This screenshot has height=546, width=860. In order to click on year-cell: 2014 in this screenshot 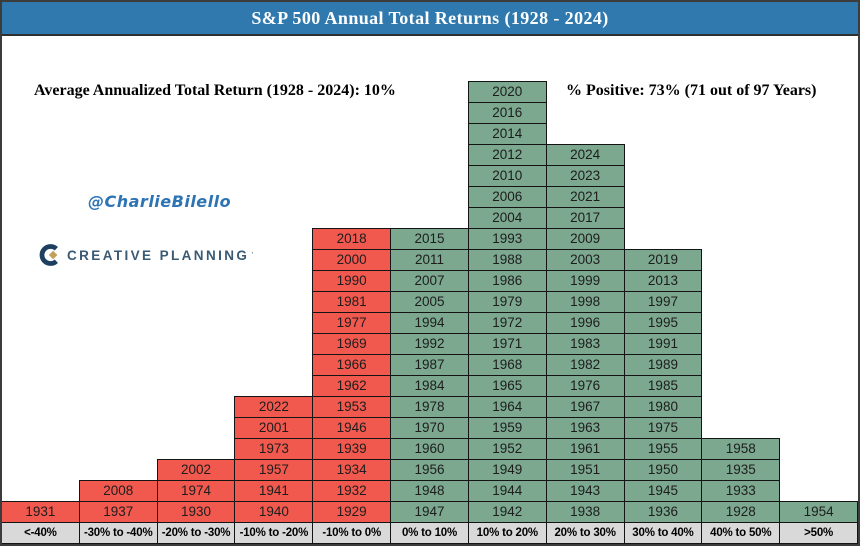, I will do `click(507, 134)`.